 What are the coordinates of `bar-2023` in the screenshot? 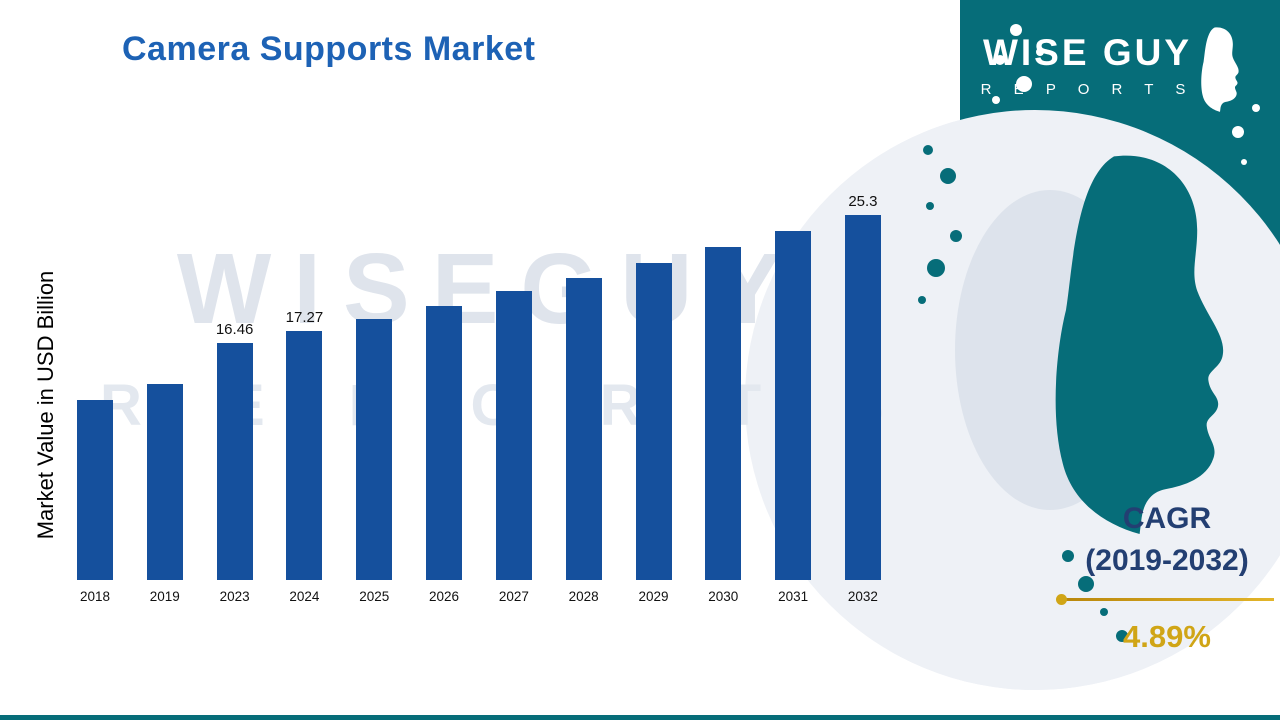 It's located at (234, 461).